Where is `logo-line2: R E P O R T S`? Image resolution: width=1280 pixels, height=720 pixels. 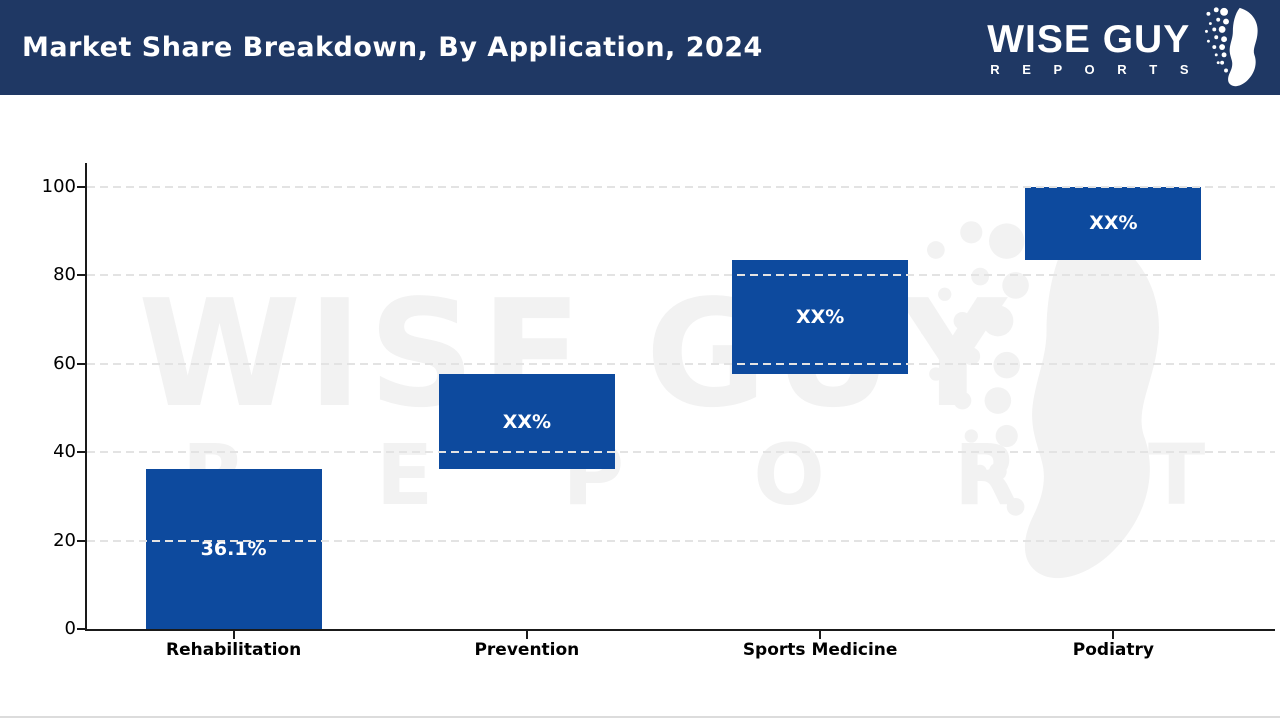
logo-line2: R E P O R T S is located at coordinates (1094, 69).